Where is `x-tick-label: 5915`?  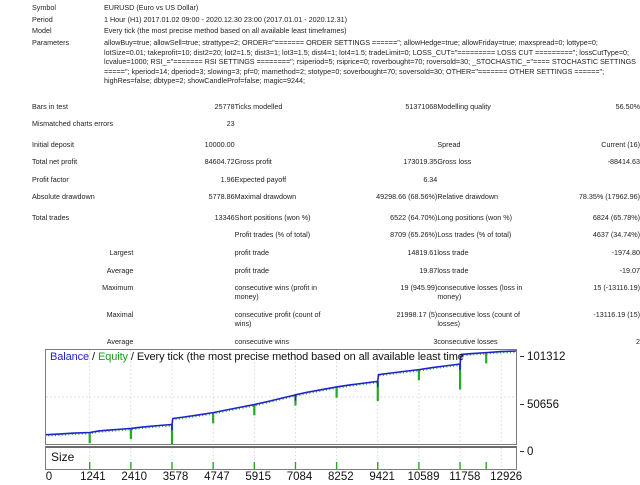
x-tick-label: 5915 is located at coordinates (258, 477).